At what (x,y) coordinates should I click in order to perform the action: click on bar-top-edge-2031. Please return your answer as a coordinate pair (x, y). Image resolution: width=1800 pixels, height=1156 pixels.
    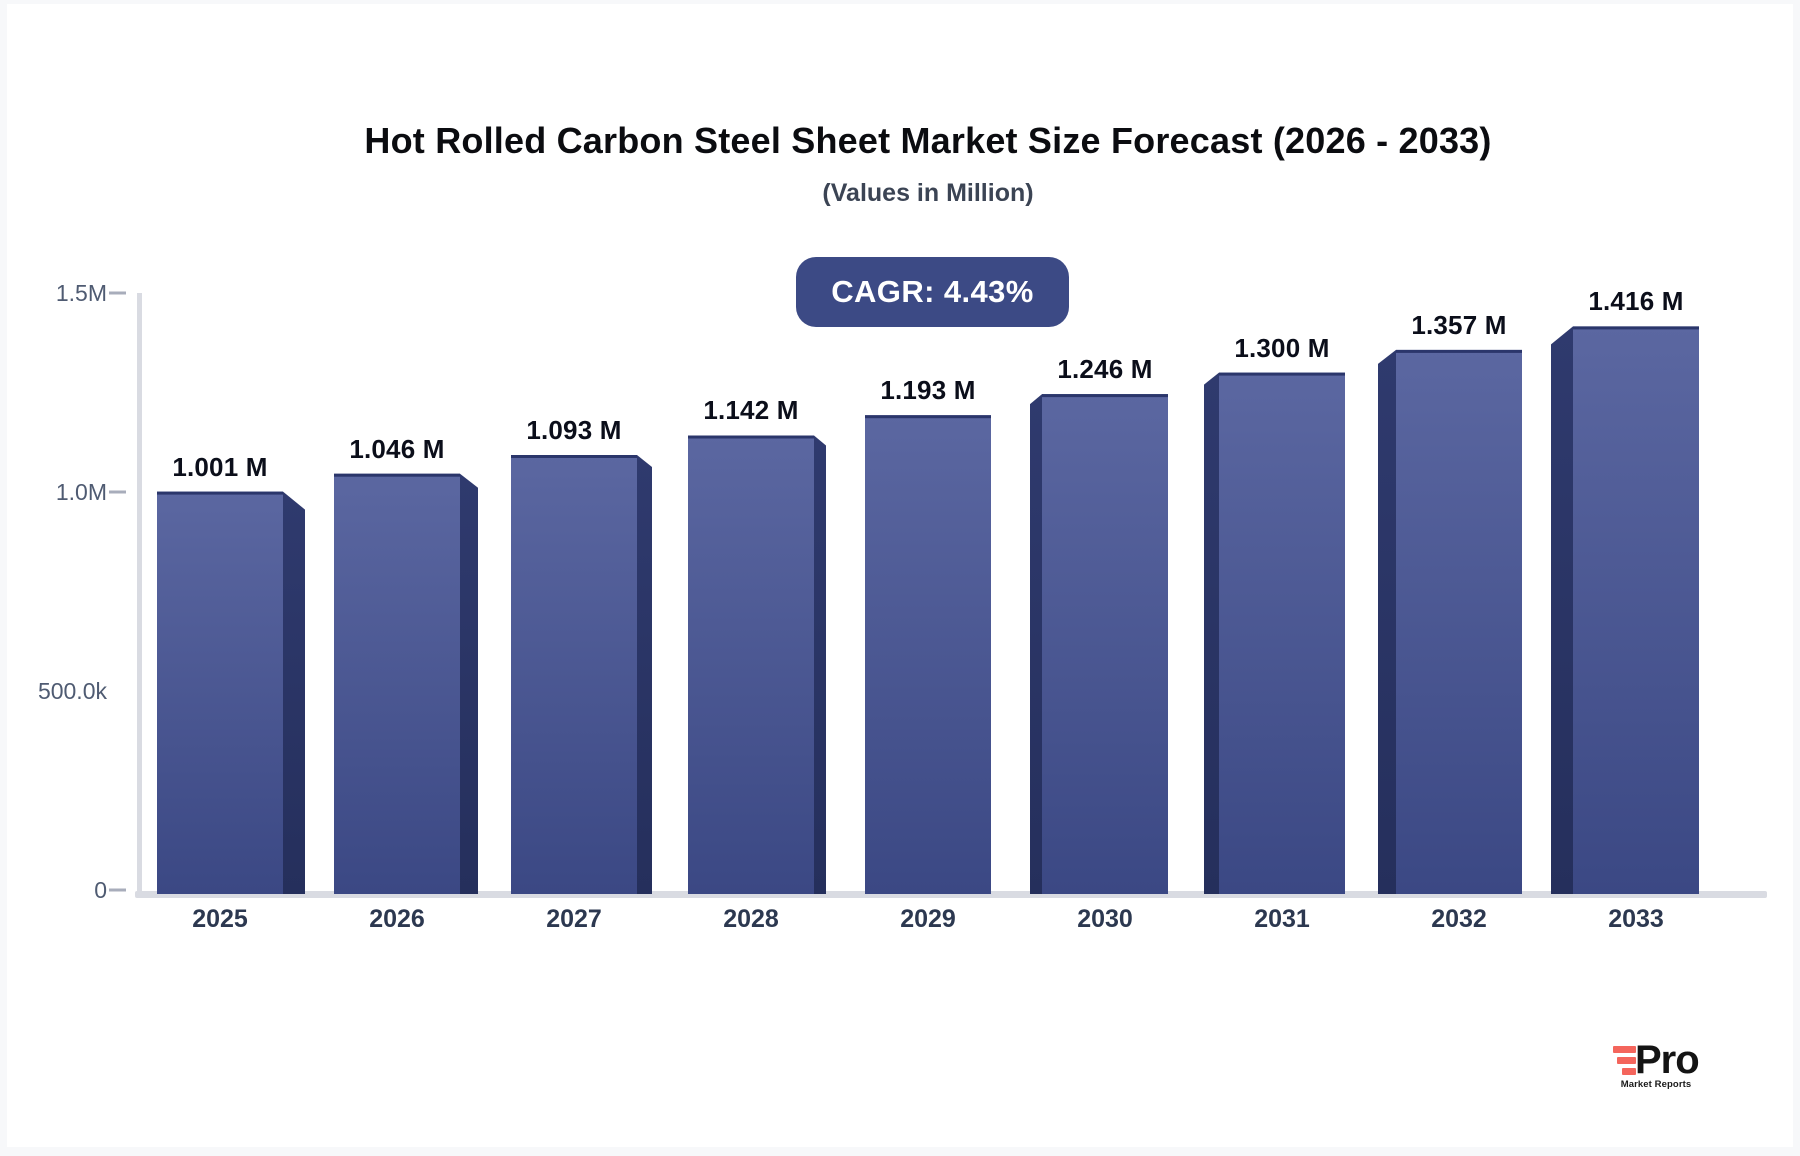
    Looking at the image, I should click on (1282, 374).